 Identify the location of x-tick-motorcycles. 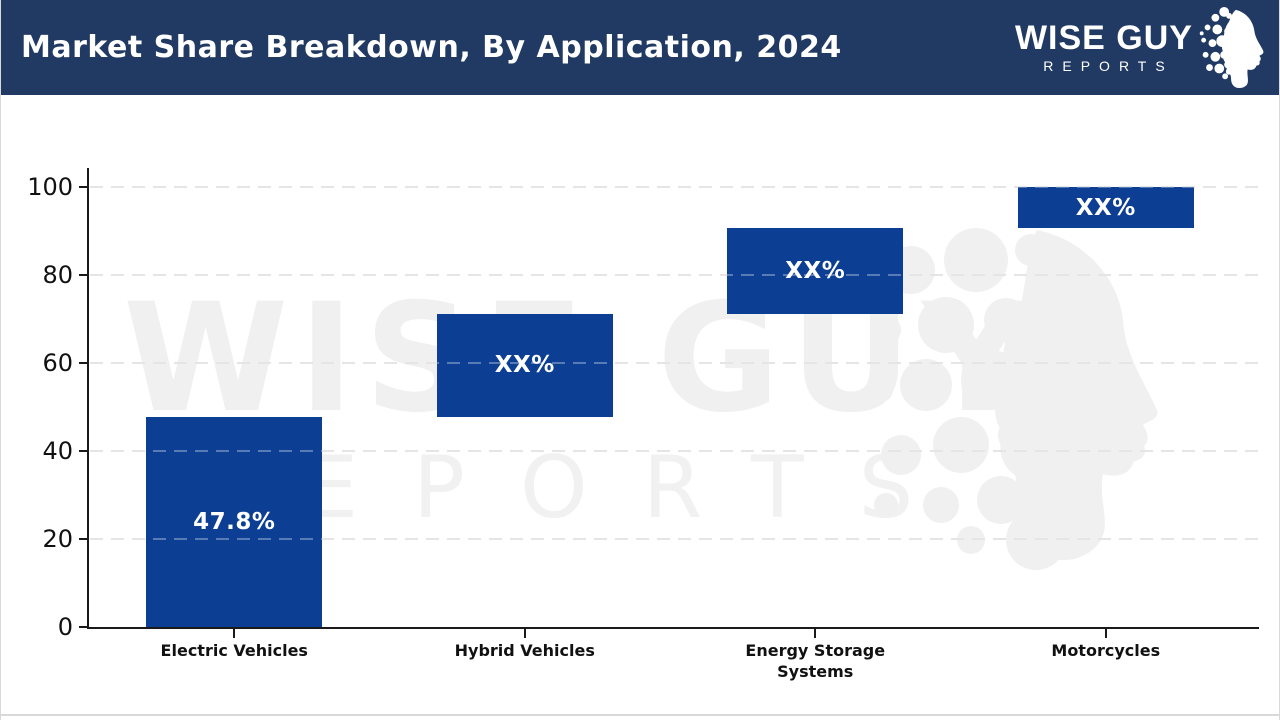
(1105, 633).